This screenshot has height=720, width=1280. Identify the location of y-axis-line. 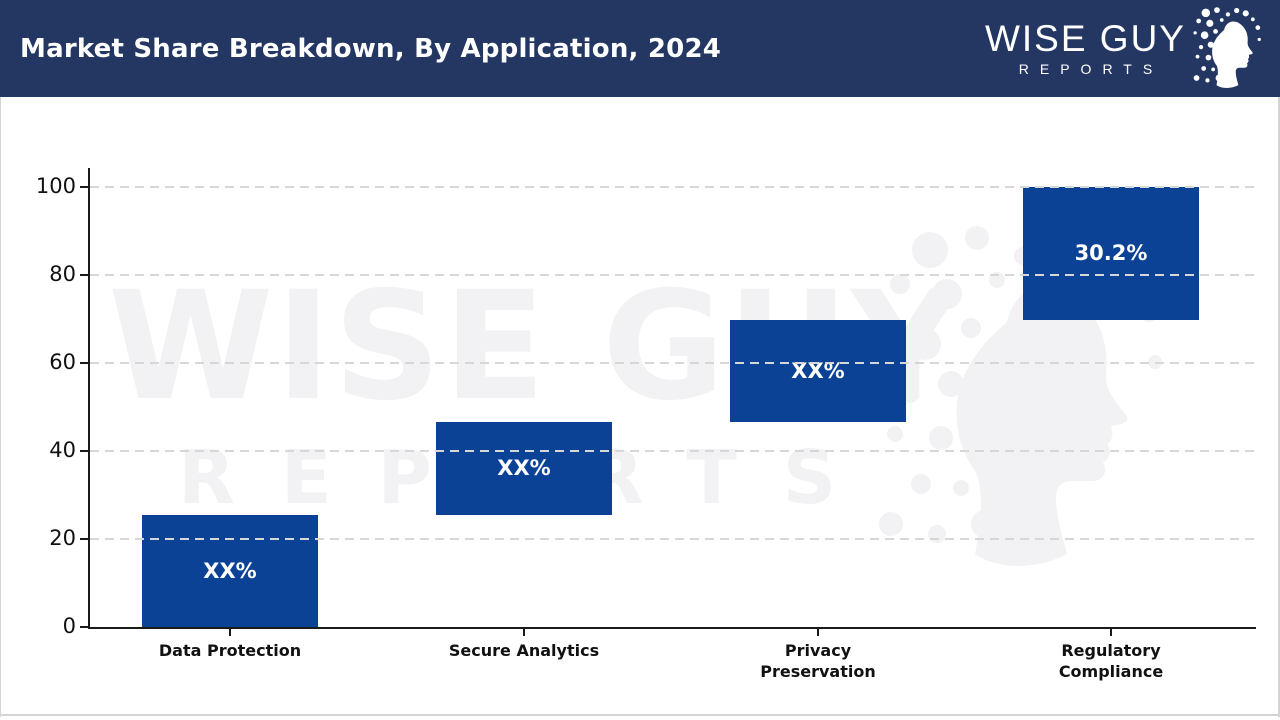
(89, 398).